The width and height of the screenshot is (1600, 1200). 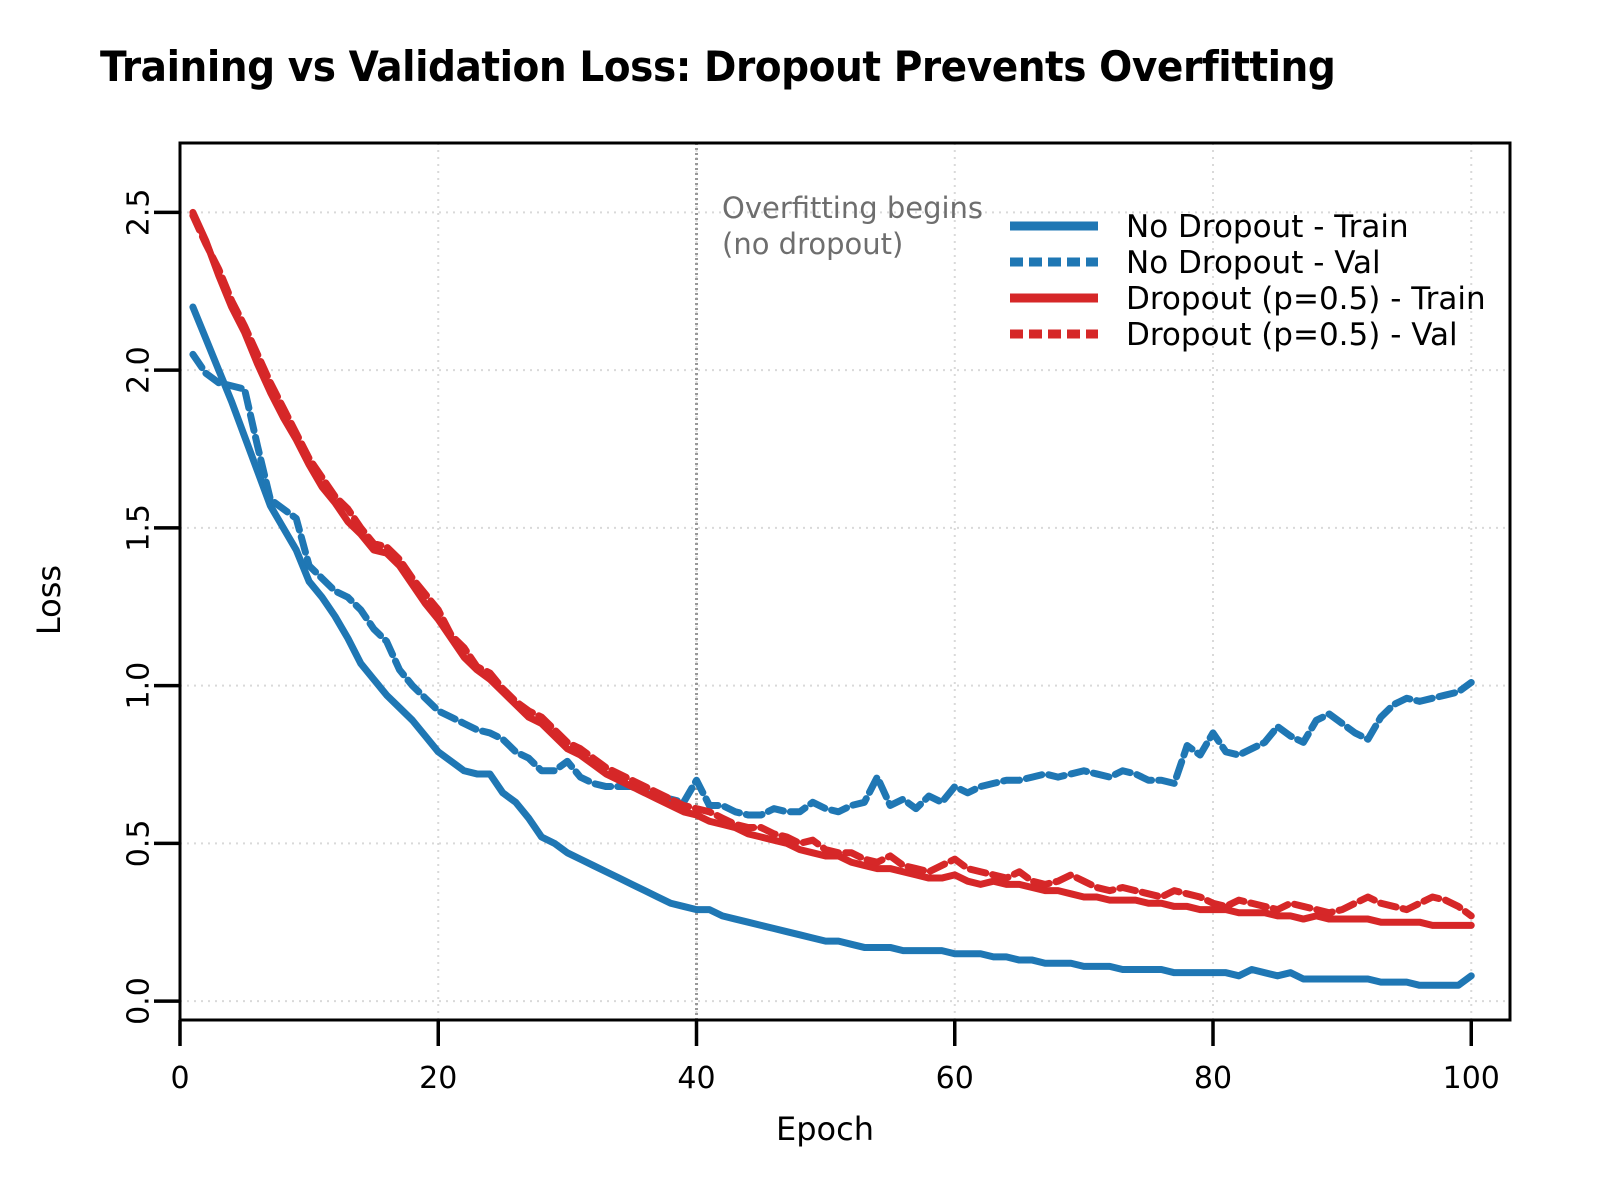 What do you see at coordinates (139, 213) in the screenshot?
I see `y-tick-label: 2.5` at bounding box center [139, 213].